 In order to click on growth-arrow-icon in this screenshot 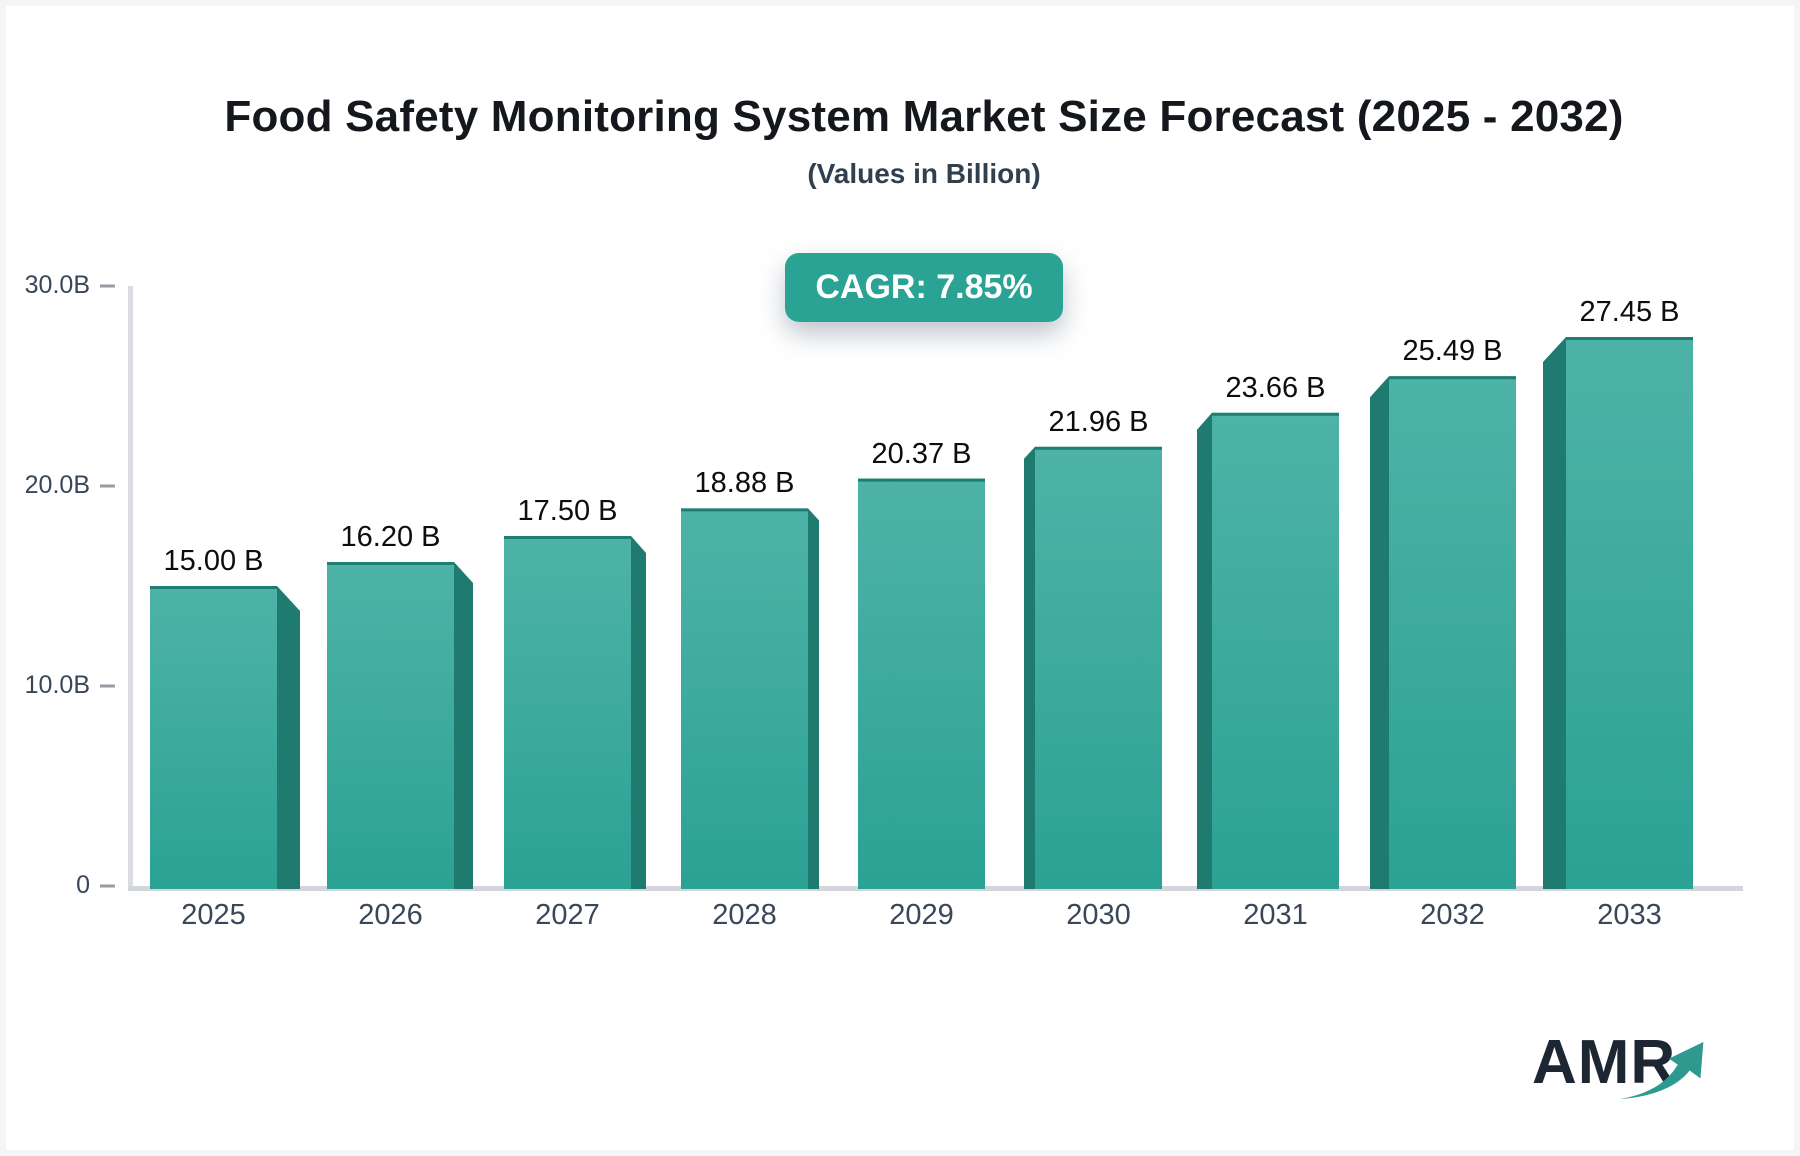, I will do `click(1661, 1070)`.